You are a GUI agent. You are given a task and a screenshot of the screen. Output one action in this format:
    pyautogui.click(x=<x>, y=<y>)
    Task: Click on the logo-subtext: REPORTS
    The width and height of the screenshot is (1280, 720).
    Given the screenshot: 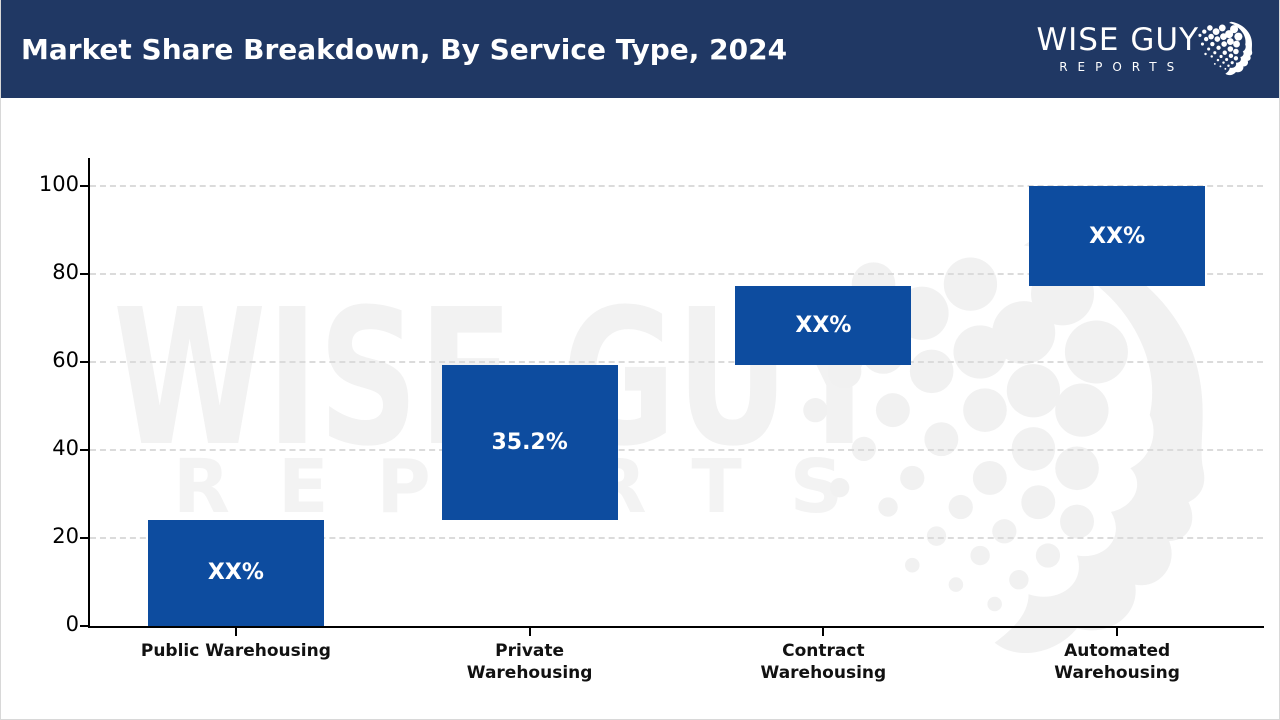 What is the action you would take?
    pyautogui.click(x=1122, y=66)
    